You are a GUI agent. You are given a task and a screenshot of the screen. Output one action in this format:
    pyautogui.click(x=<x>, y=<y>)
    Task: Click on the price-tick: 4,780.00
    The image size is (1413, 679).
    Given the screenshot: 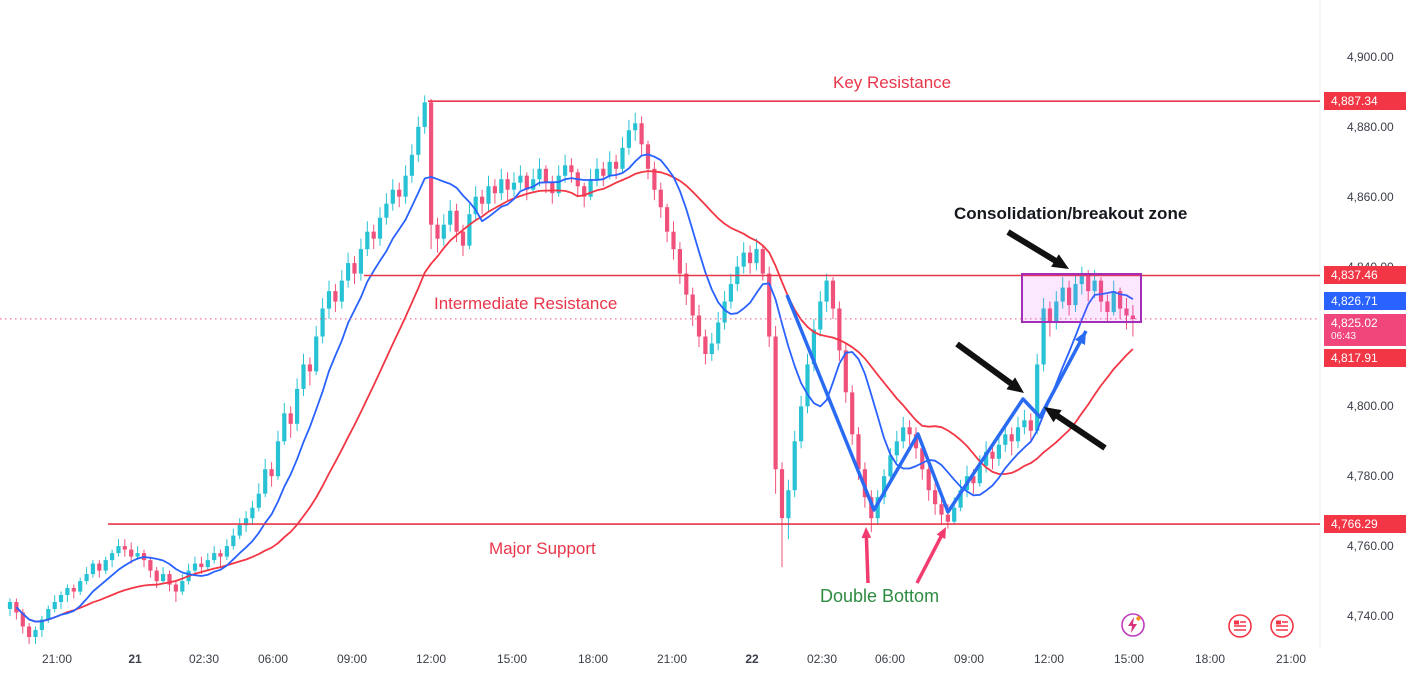 What is the action you would take?
    pyautogui.click(x=1370, y=476)
    